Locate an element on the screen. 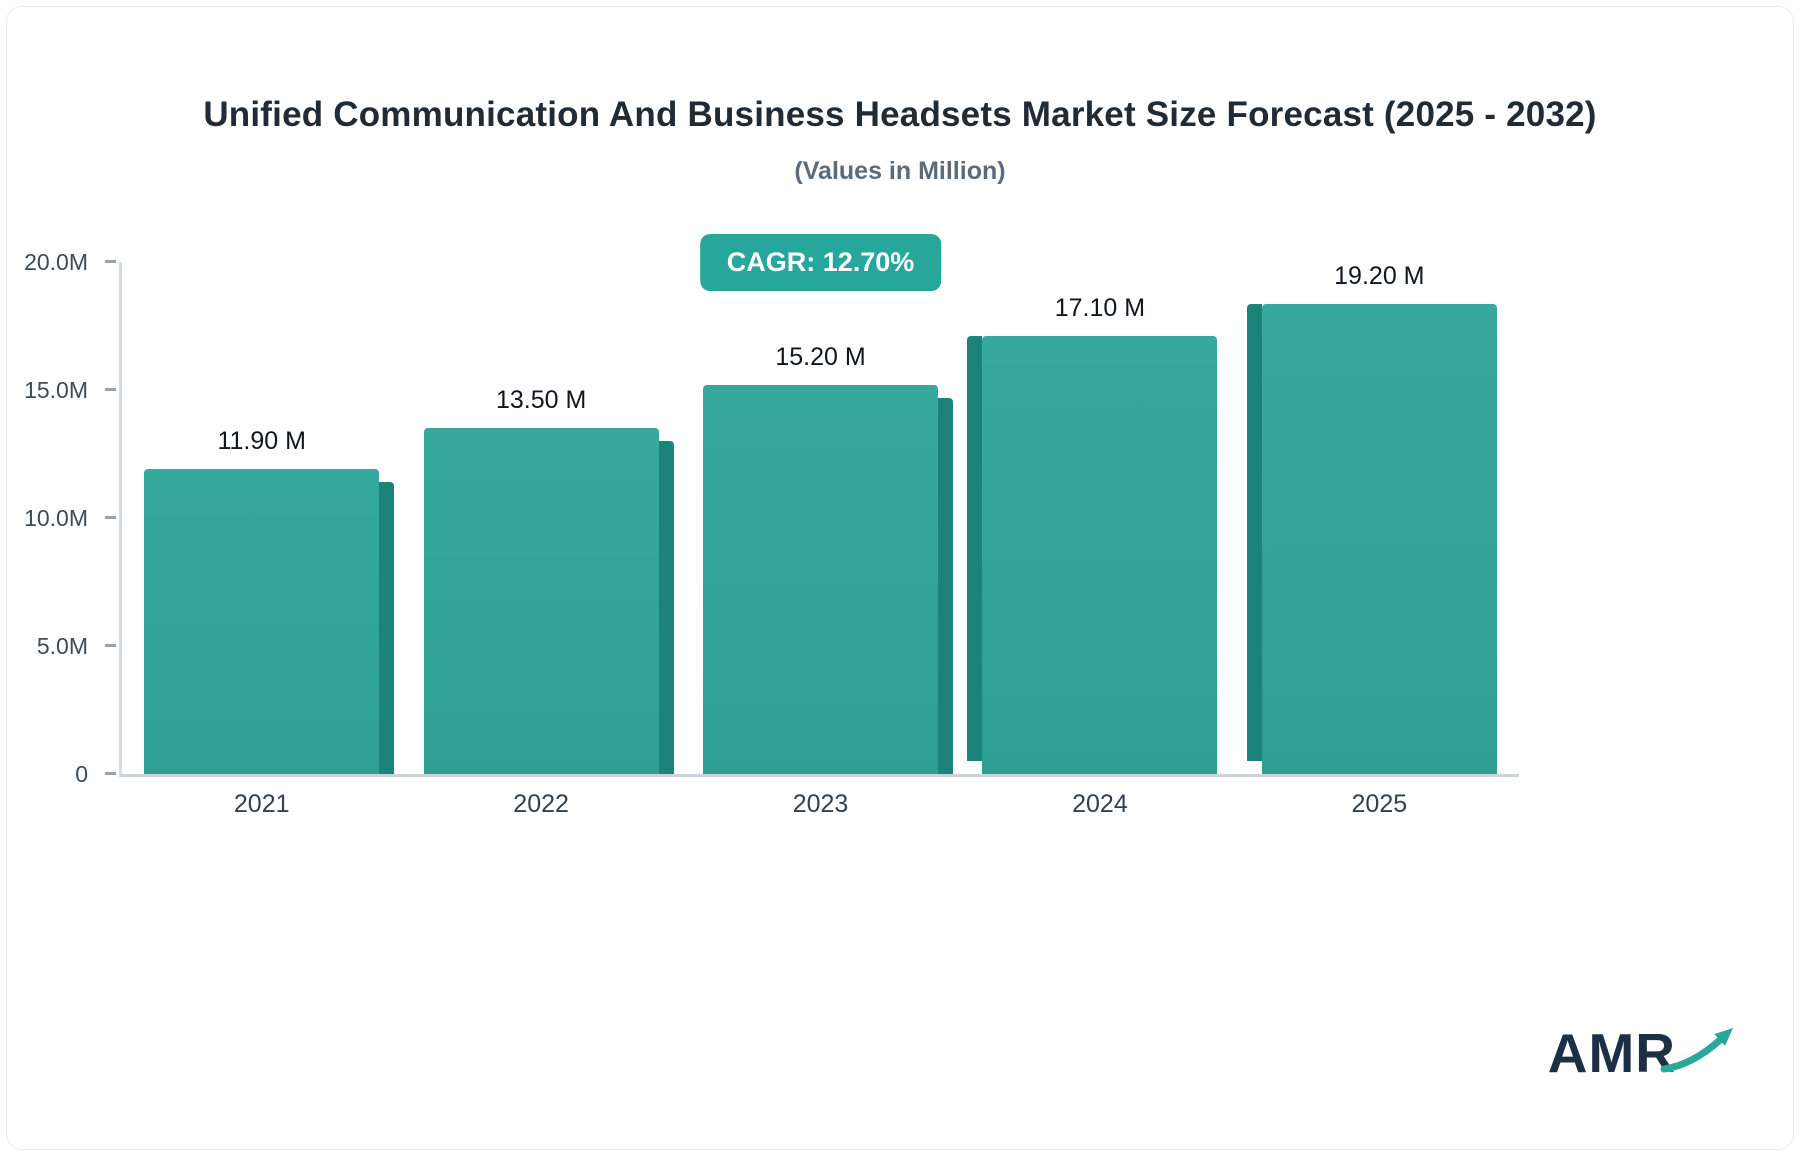  bar-value-label-2025: 19.20 M is located at coordinates (1379, 276).